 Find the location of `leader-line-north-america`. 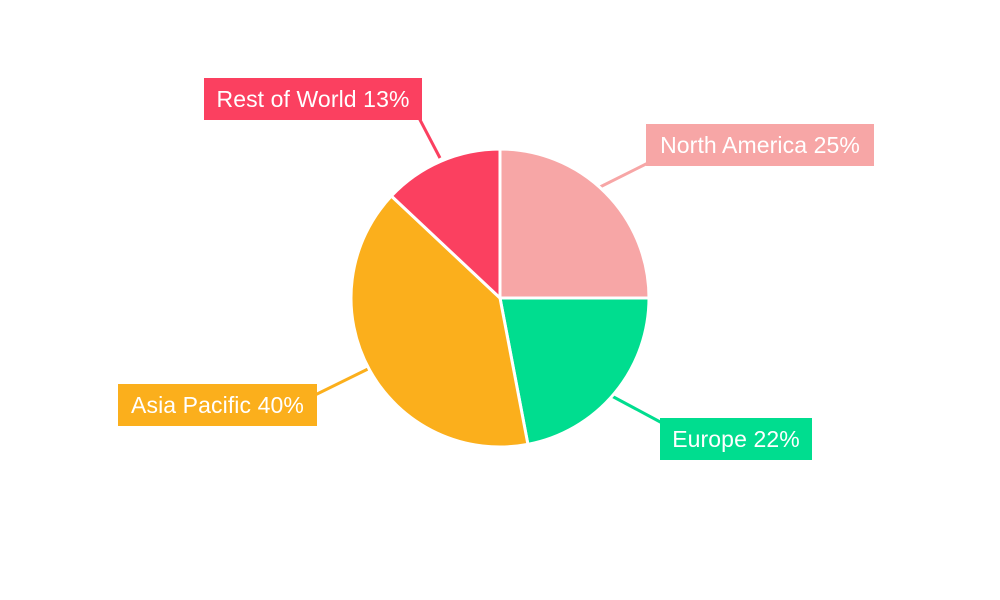

leader-line-north-america is located at coordinates (624, 175).